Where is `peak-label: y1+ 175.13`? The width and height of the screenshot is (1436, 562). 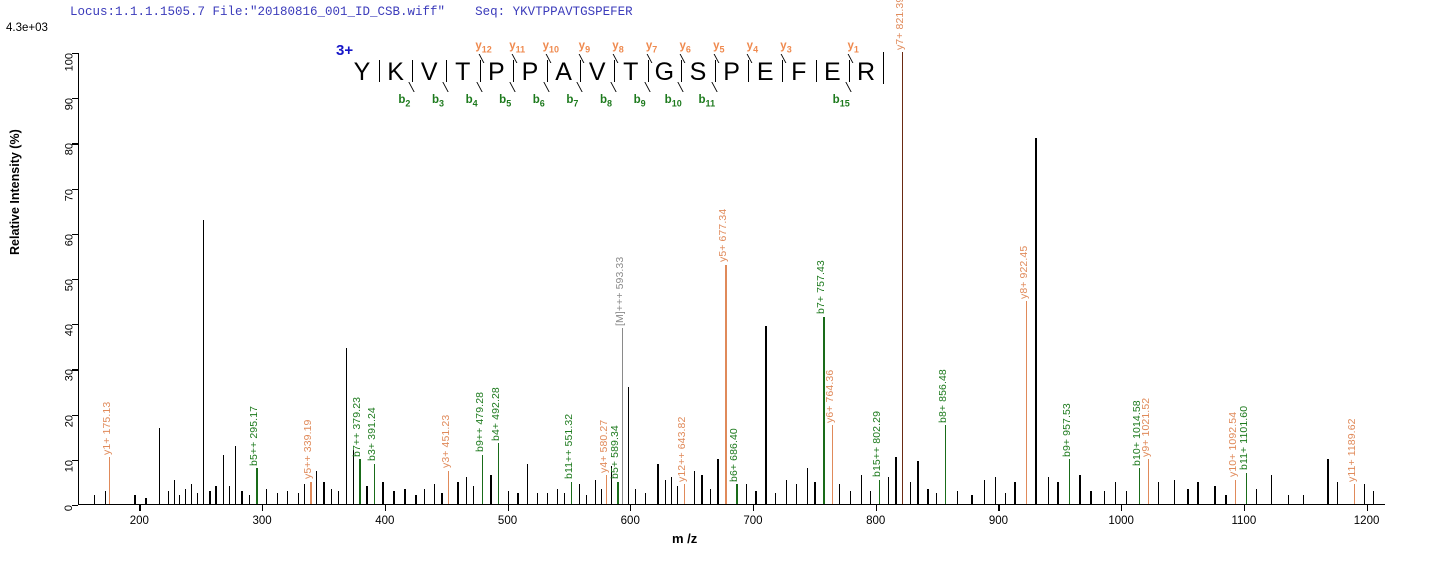 peak-label: y1+ 175.13 is located at coordinates (106, 428).